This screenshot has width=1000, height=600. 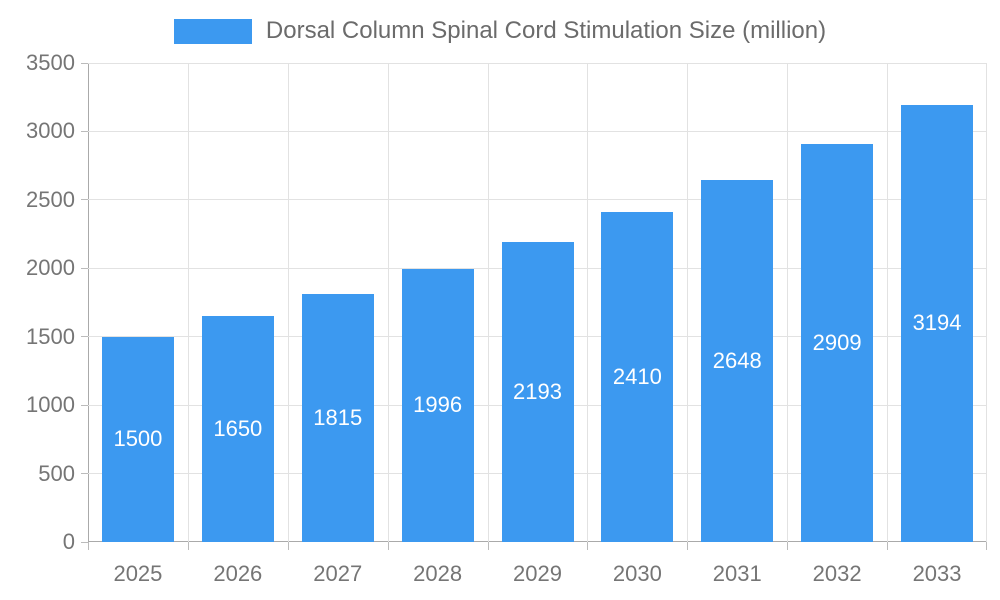 What do you see at coordinates (138, 573) in the screenshot?
I see `x-axis-tick-label: 2025` at bounding box center [138, 573].